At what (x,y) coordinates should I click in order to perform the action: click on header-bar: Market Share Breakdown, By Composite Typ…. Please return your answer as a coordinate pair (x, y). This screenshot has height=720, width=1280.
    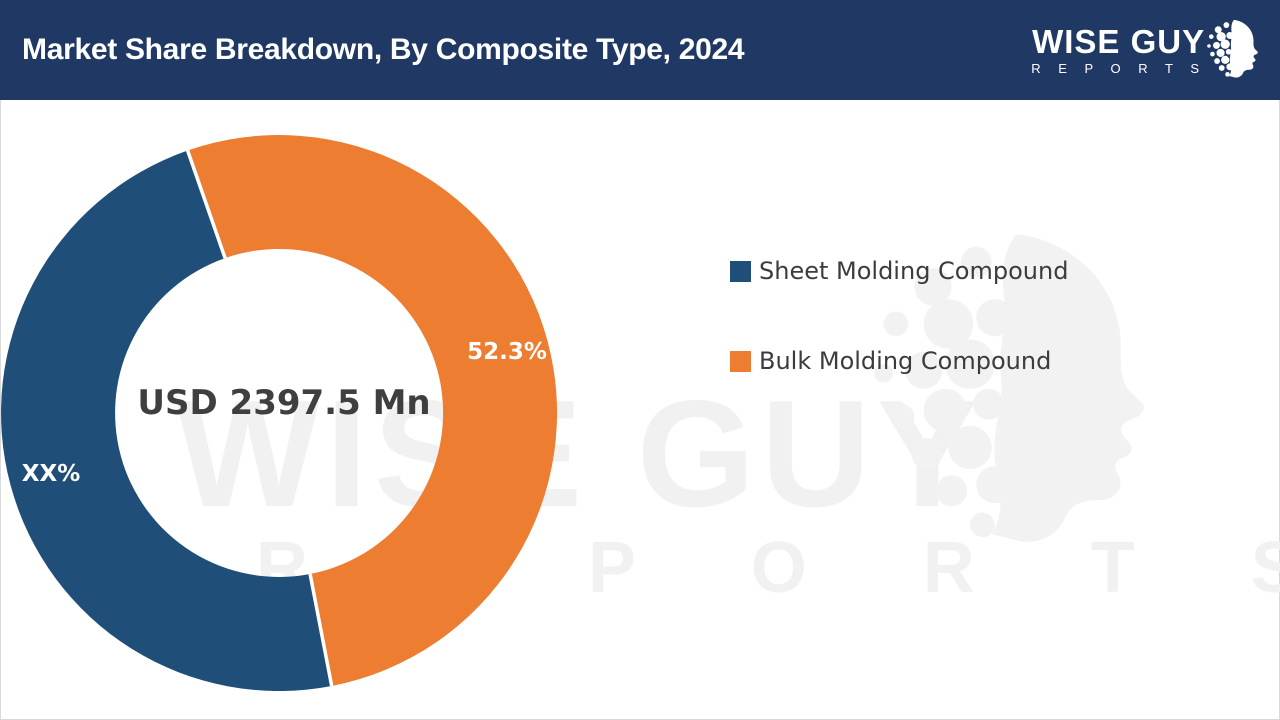
    Looking at the image, I should click on (640, 50).